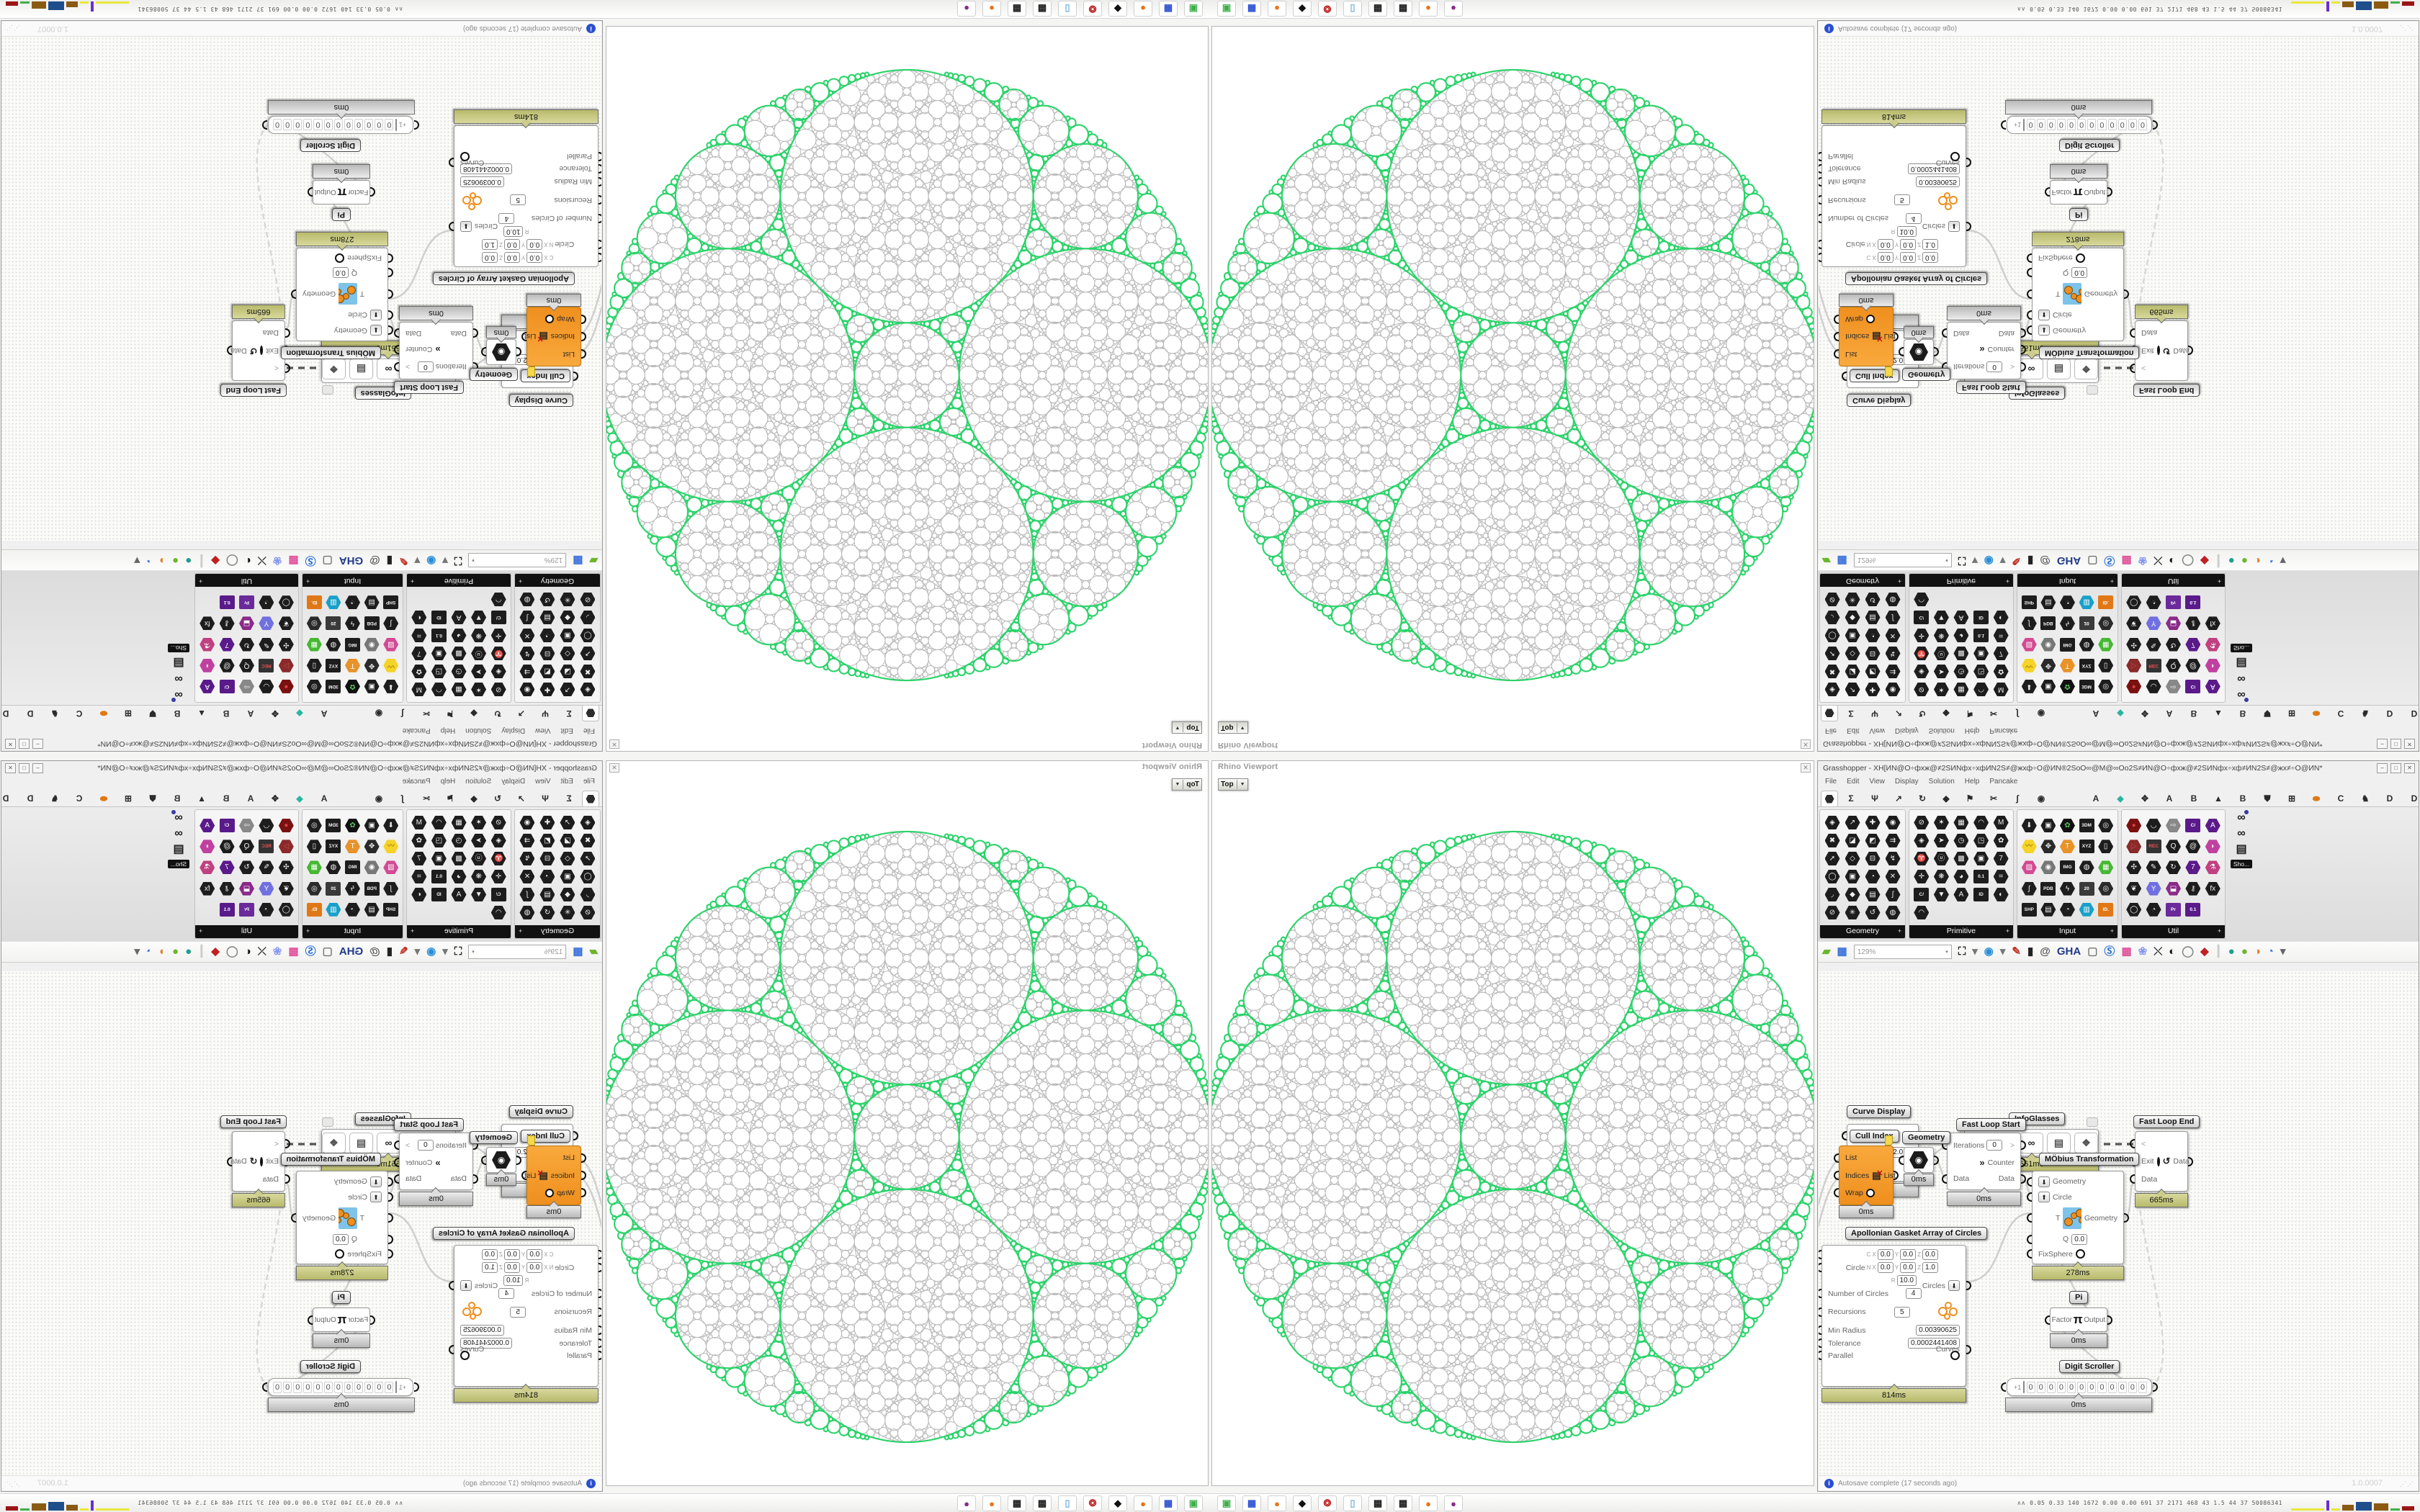 The image size is (2420, 1512). Describe the element at coordinates (439, 671) in the screenshot. I see `component-icon: ◳` at that location.